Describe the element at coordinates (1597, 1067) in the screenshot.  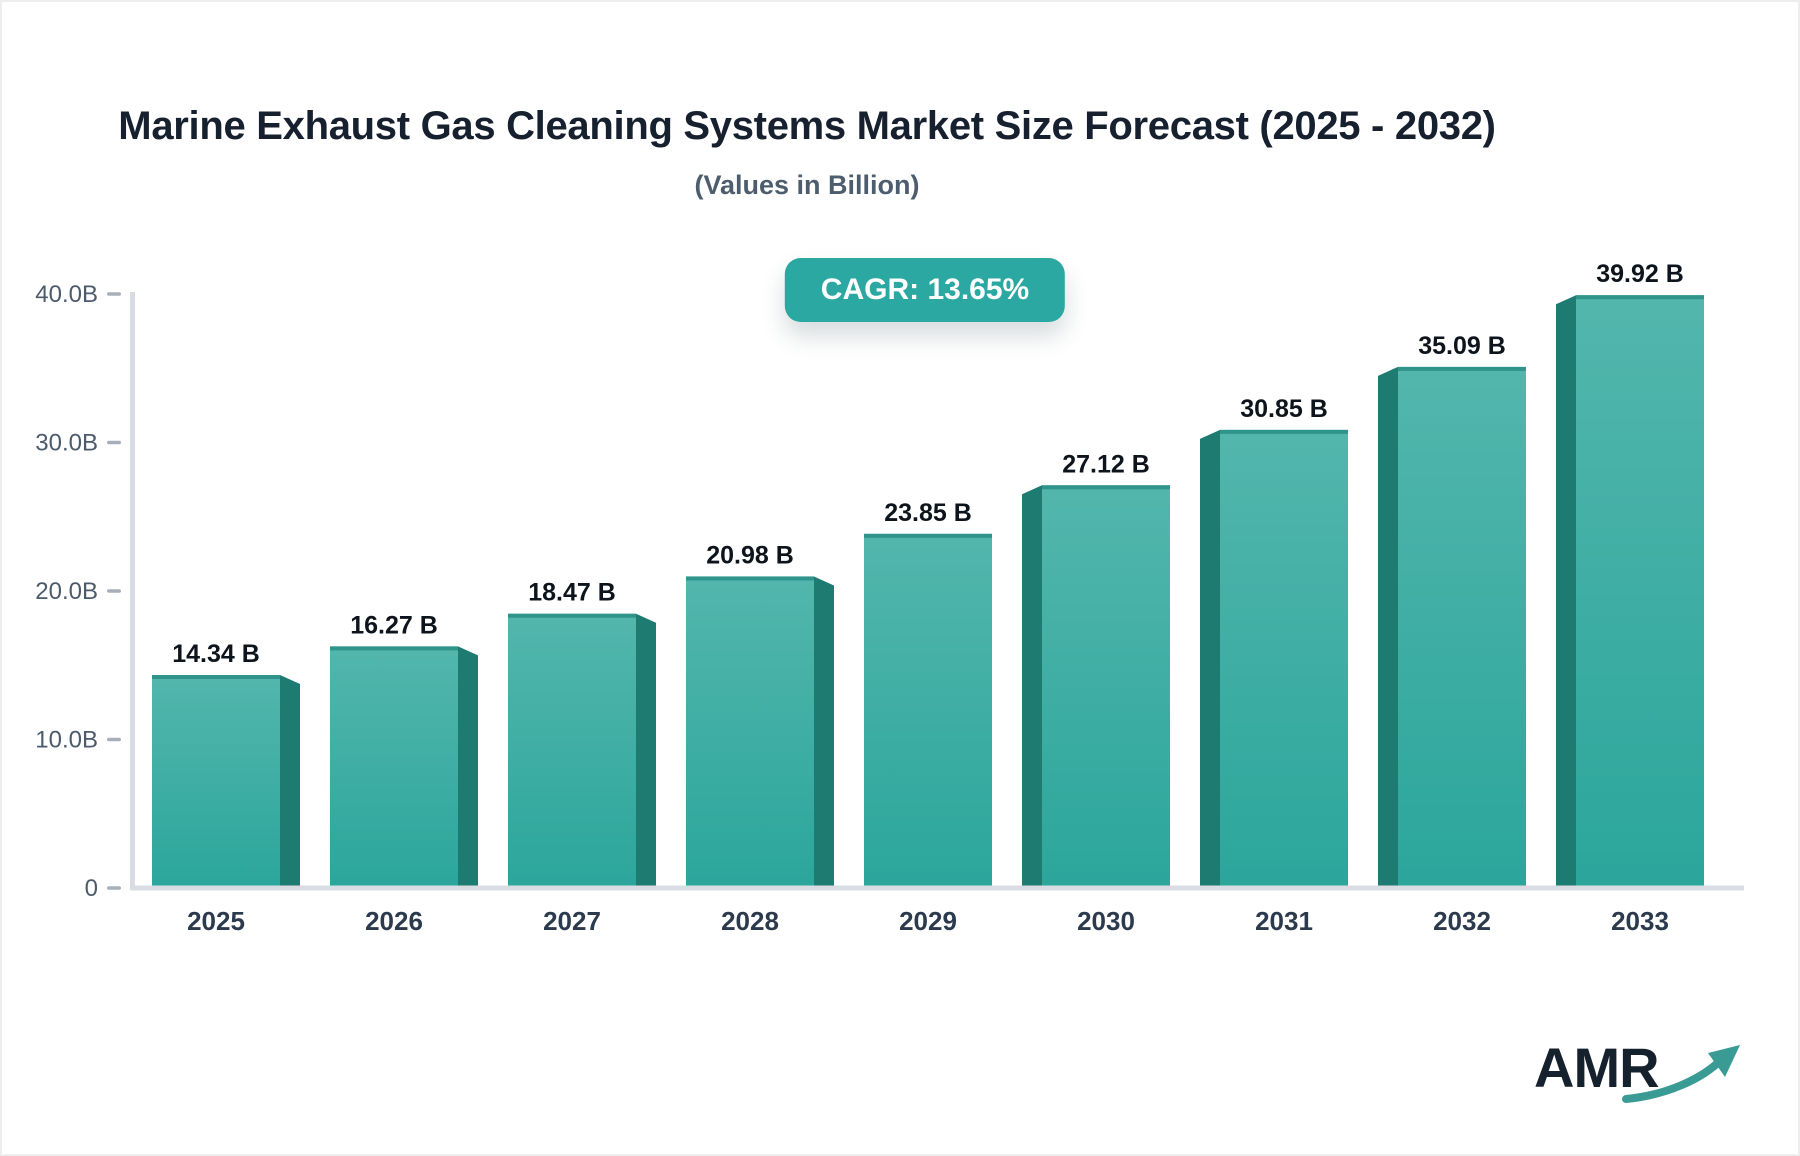
I see `amr-logo-text: AMR` at that location.